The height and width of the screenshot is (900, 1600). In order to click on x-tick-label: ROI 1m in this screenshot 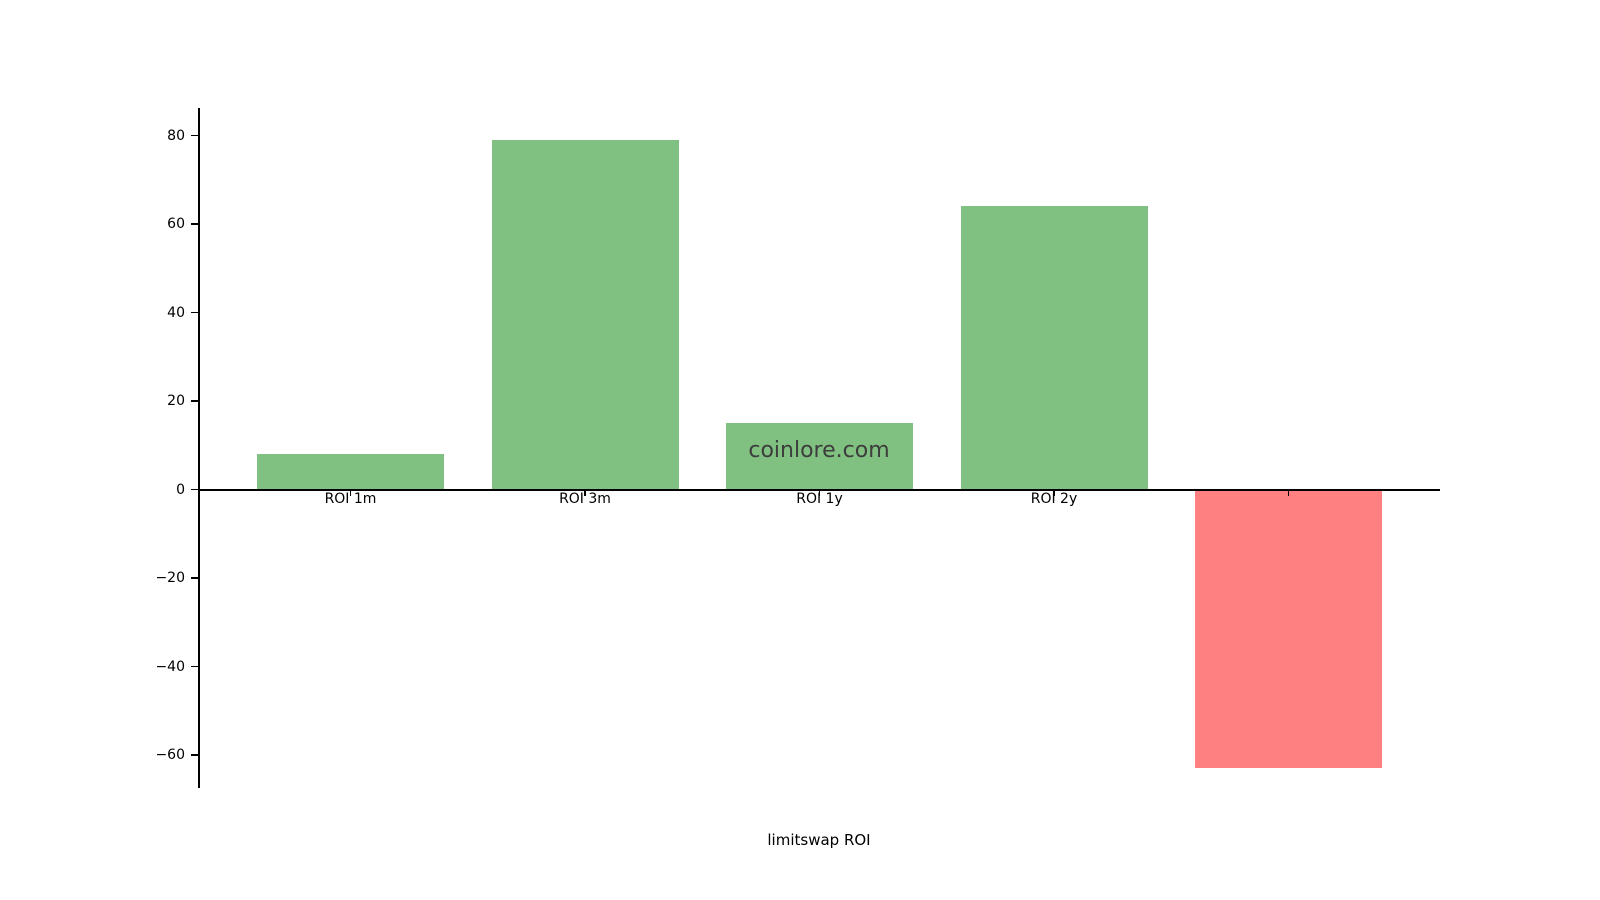, I will do `click(350, 499)`.